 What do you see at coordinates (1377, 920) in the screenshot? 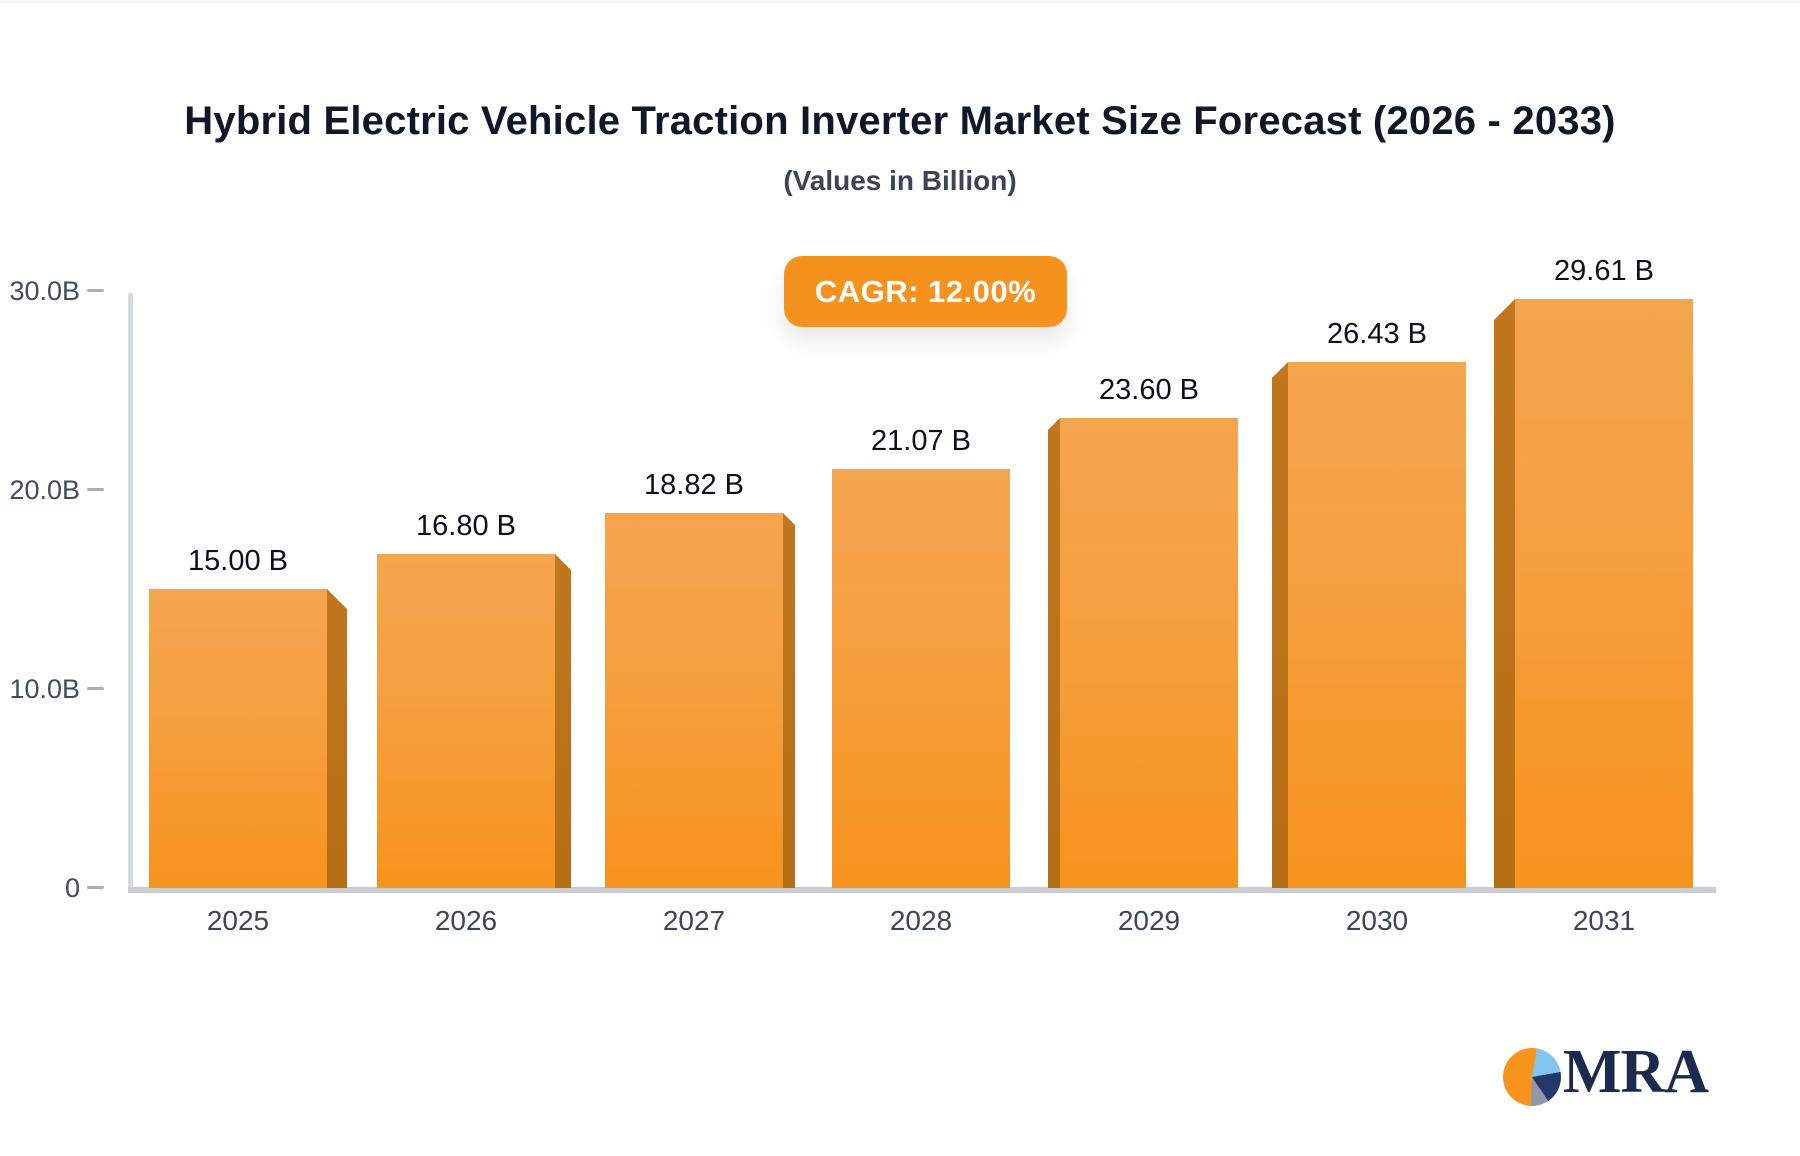
I see `x-tick-label: 2030` at bounding box center [1377, 920].